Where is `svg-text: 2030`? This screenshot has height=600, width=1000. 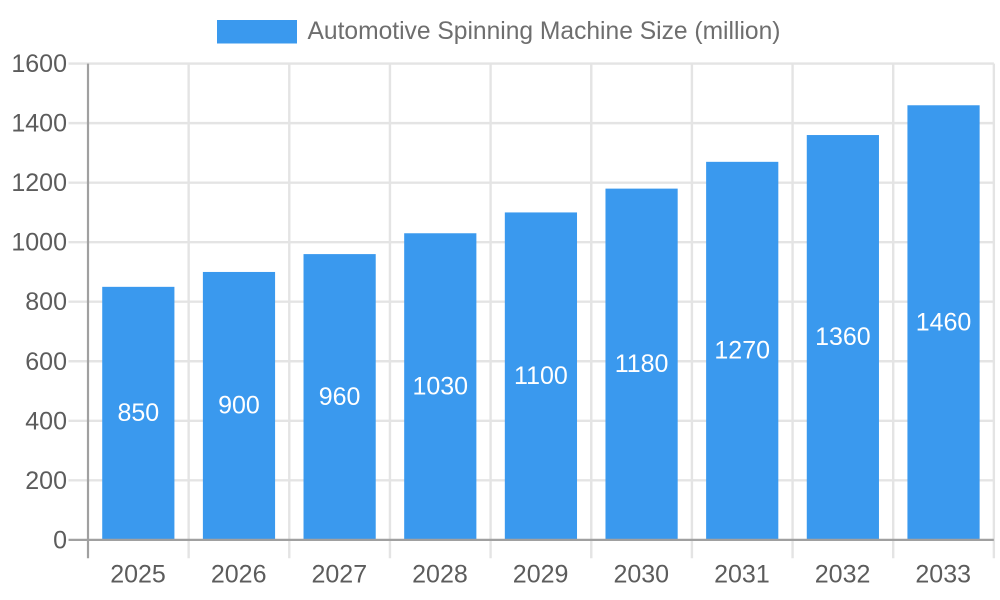
svg-text: 2030 is located at coordinates (641, 574).